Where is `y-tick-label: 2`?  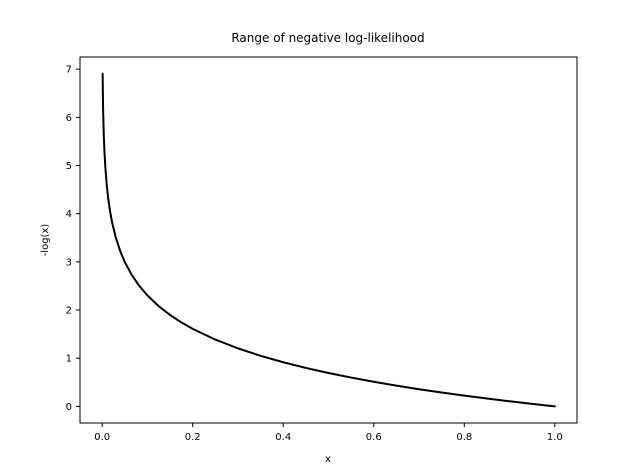 y-tick-label: 2 is located at coordinates (69, 311).